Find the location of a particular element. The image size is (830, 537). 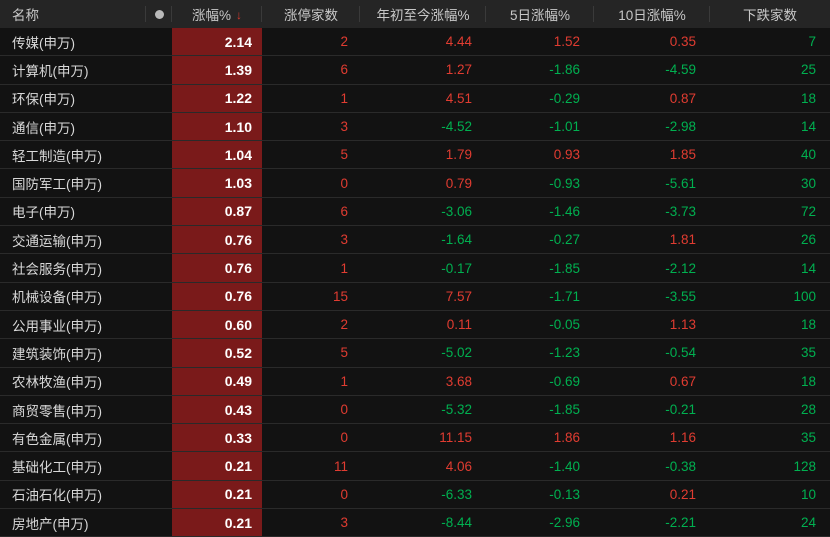

cell-10day-change: -5.61 is located at coordinates (680, 183).